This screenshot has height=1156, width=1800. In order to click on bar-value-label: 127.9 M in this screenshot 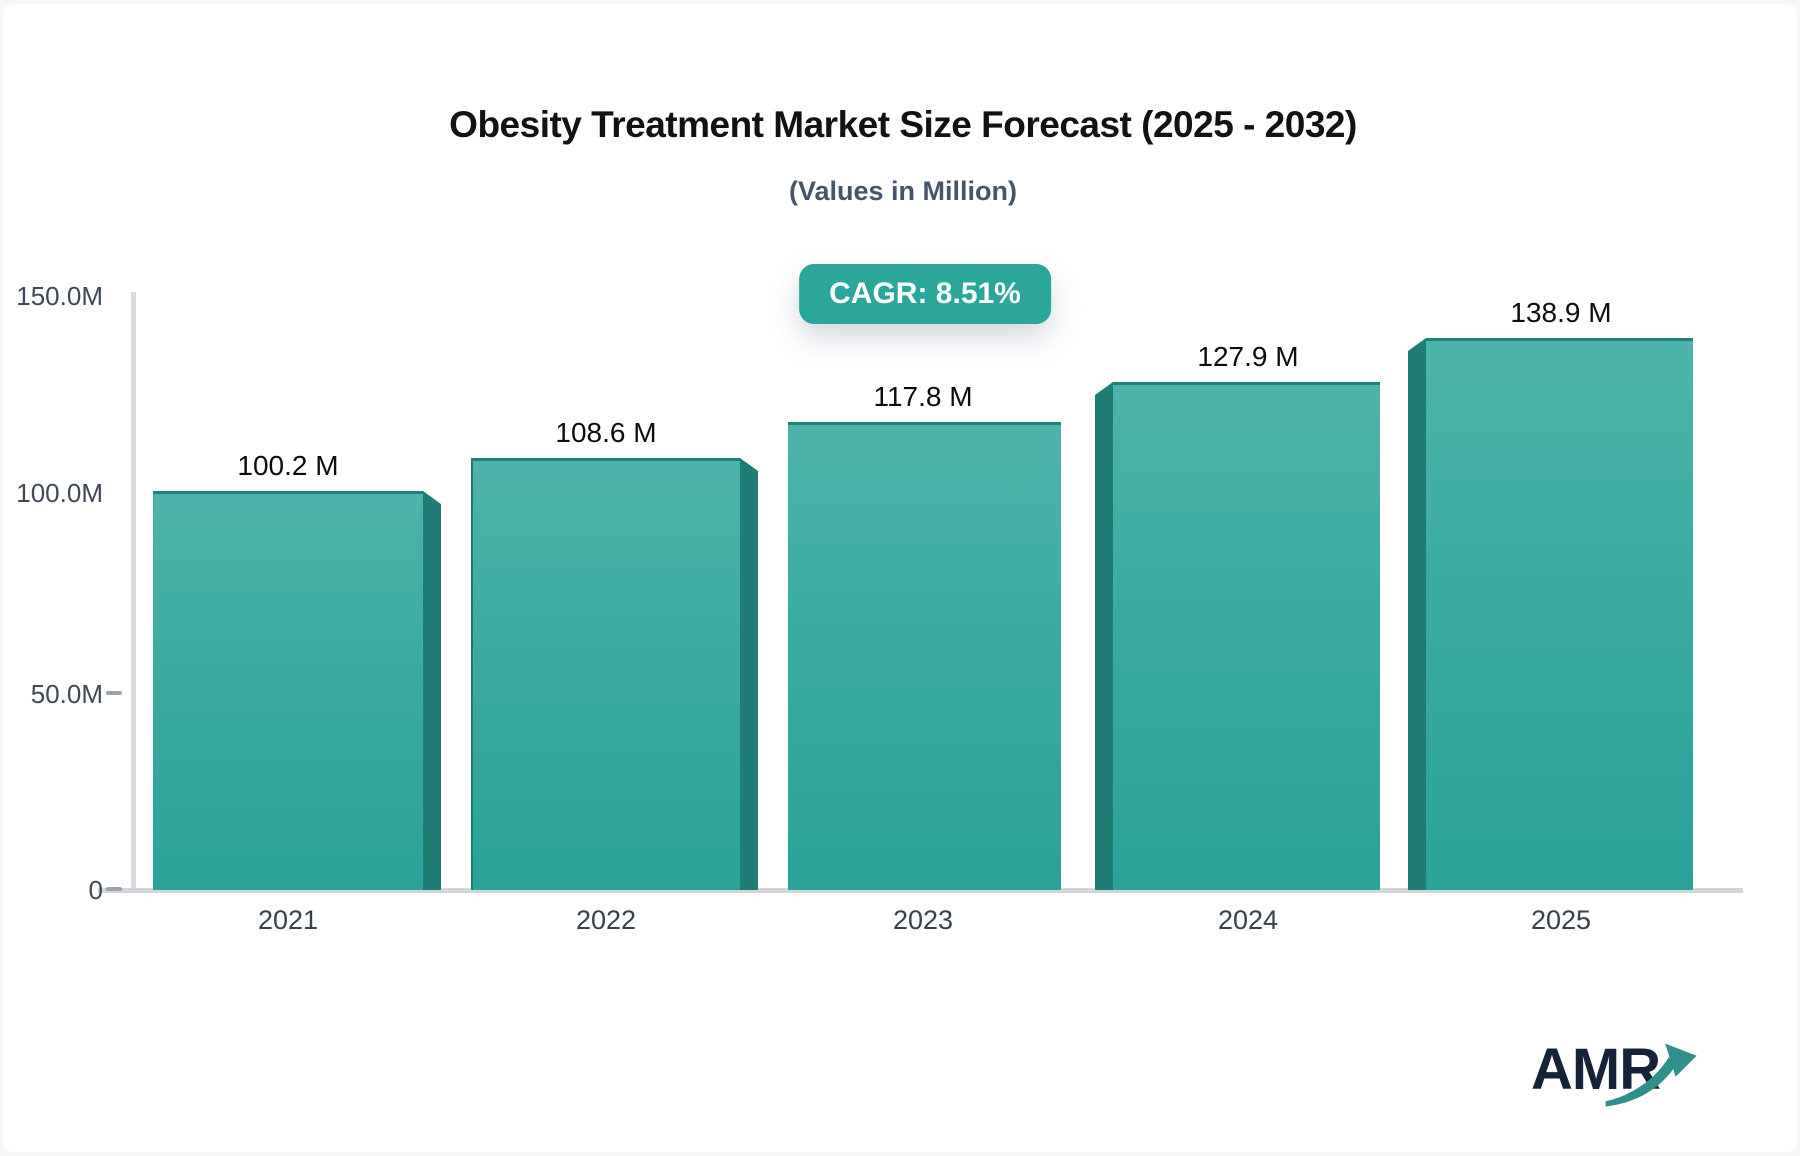, I will do `click(1248, 356)`.